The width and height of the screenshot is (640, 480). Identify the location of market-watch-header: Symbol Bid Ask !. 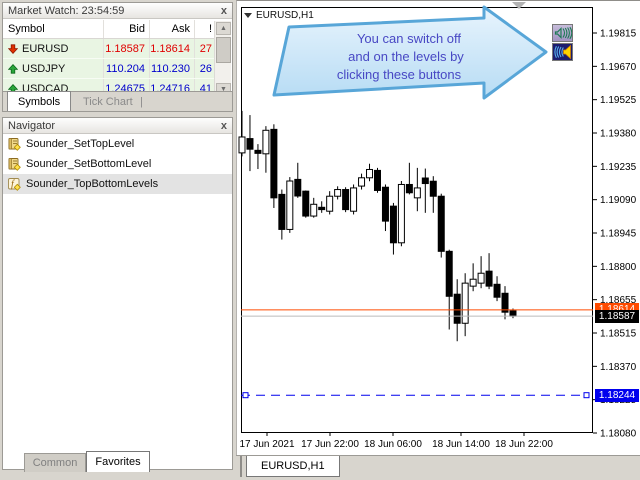
(109, 29).